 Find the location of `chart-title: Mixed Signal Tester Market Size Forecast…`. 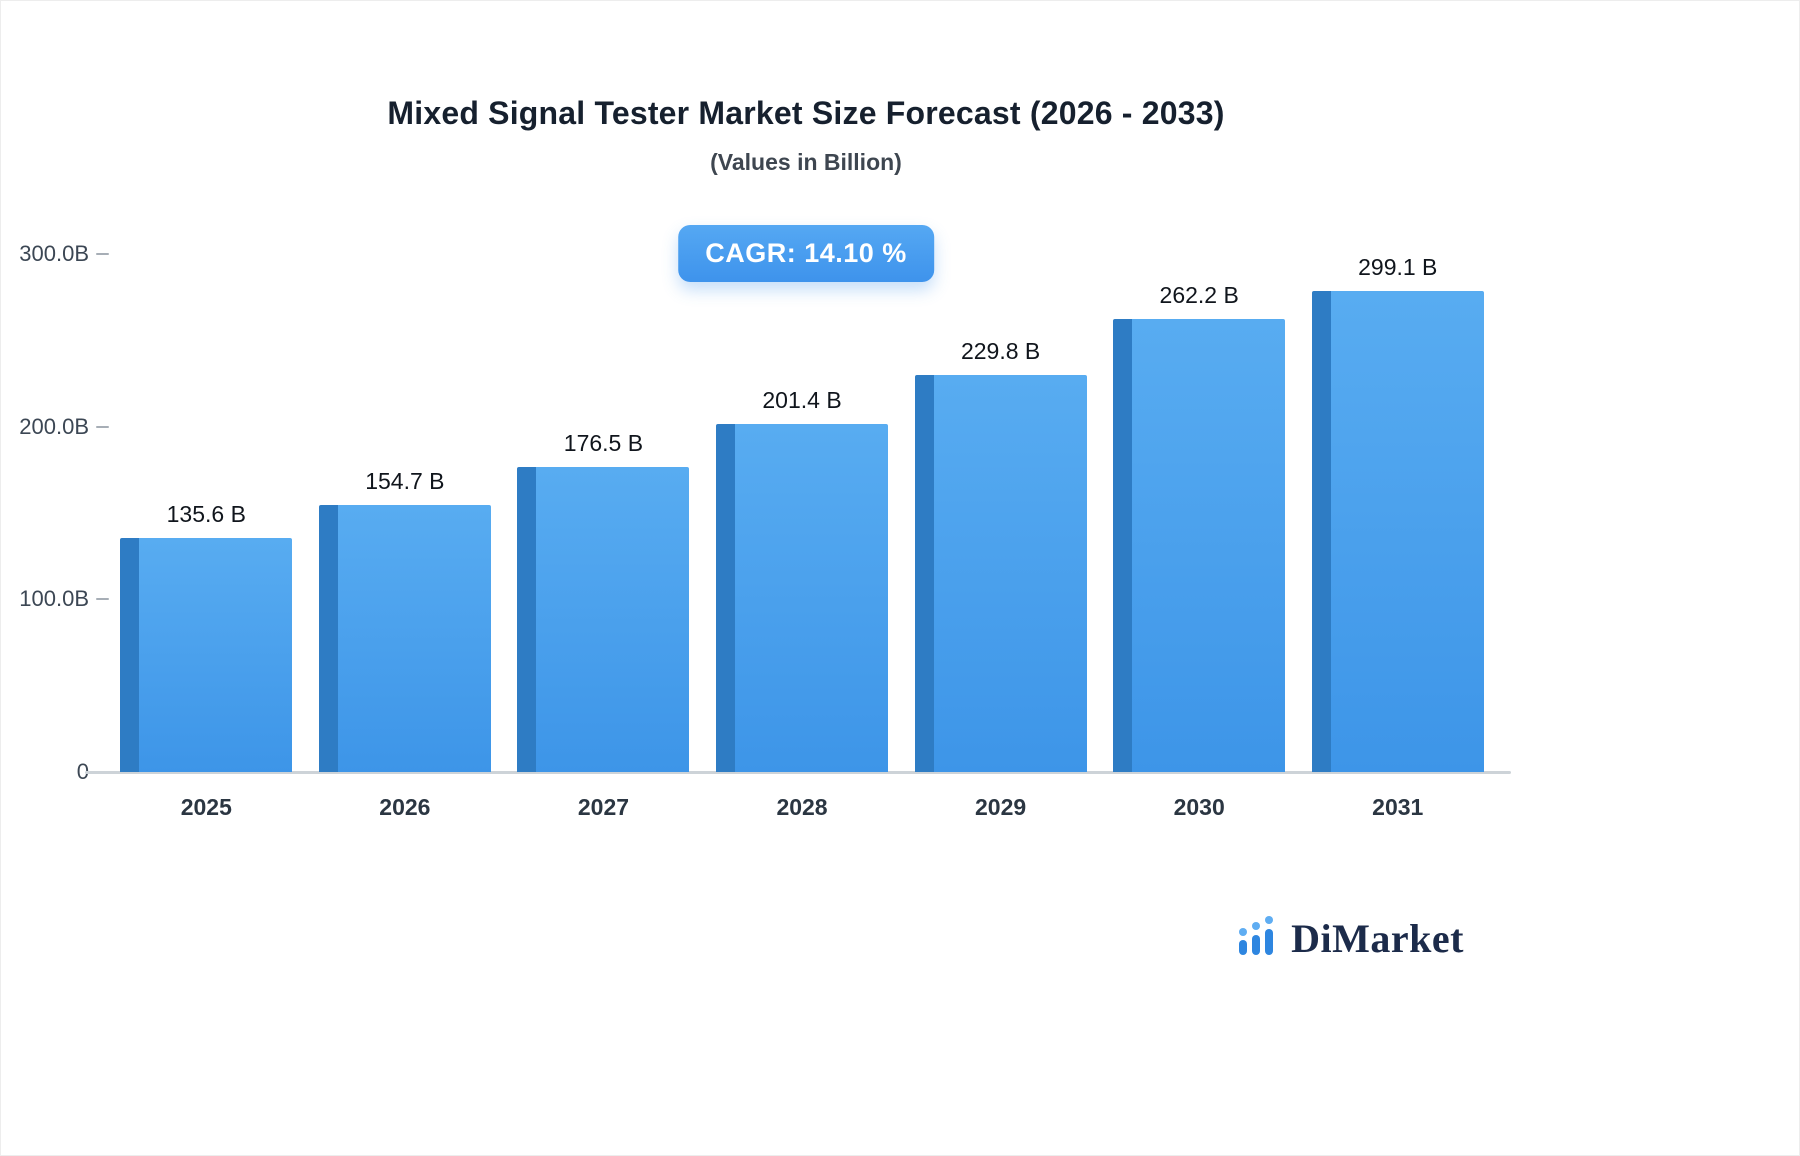

chart-title: Mixed Signal Tester Market Size Forecast… is located at coordinates (806, 113).